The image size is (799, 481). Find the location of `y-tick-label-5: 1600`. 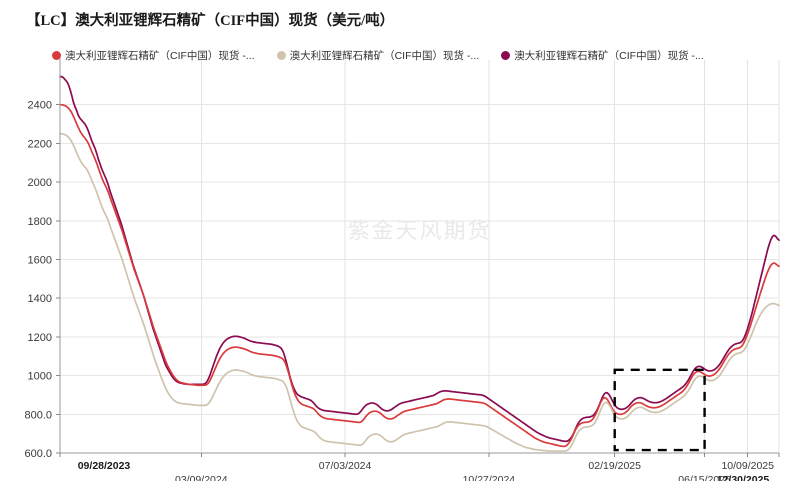

y-tick-label-5: 1600 is located at coordinates (40, 261).